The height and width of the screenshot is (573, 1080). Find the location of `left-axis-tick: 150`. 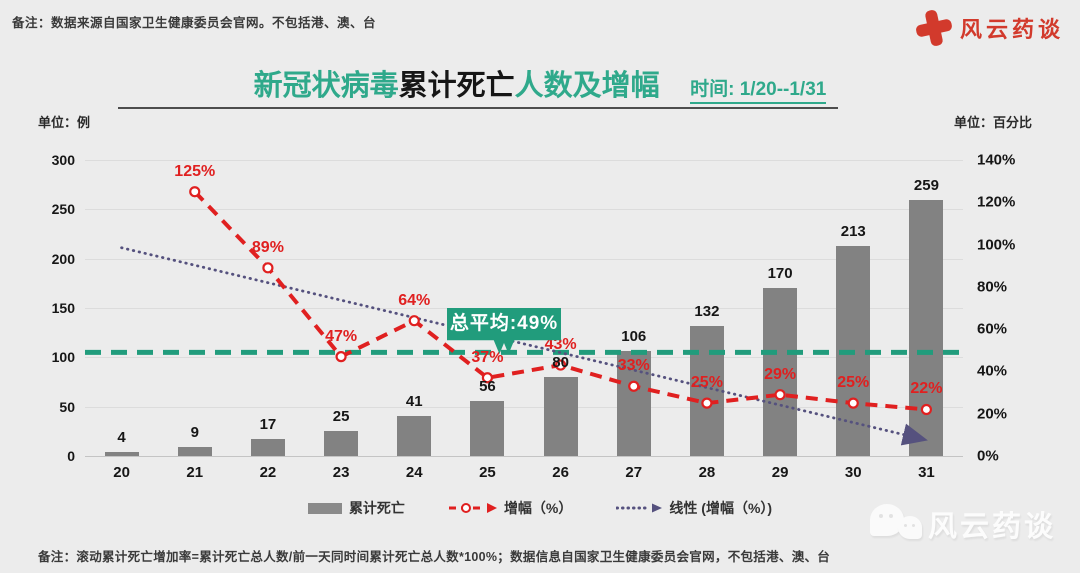

left-axis-tick: 150 is located at coordinates (63, 308).